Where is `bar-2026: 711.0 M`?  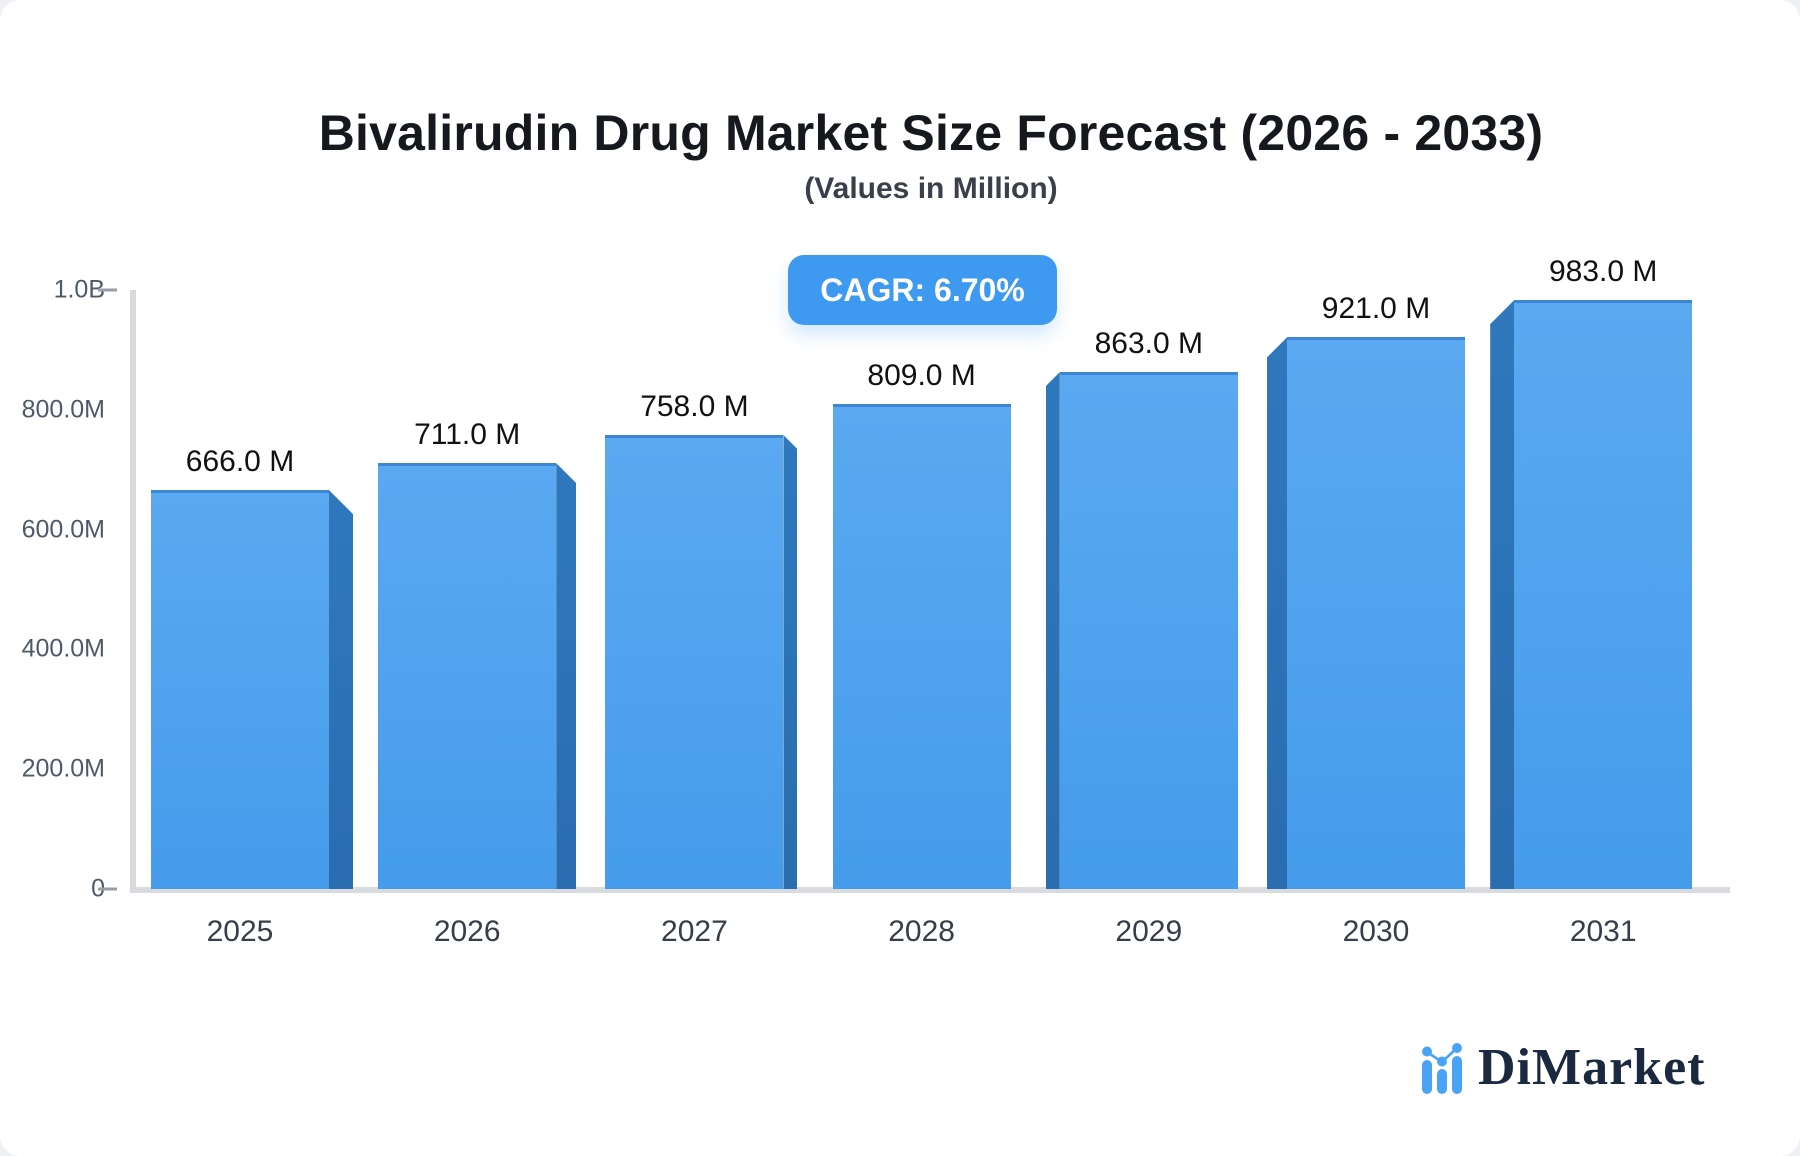
bar-2026: 711.0 M is located at coordinates (477, 653).